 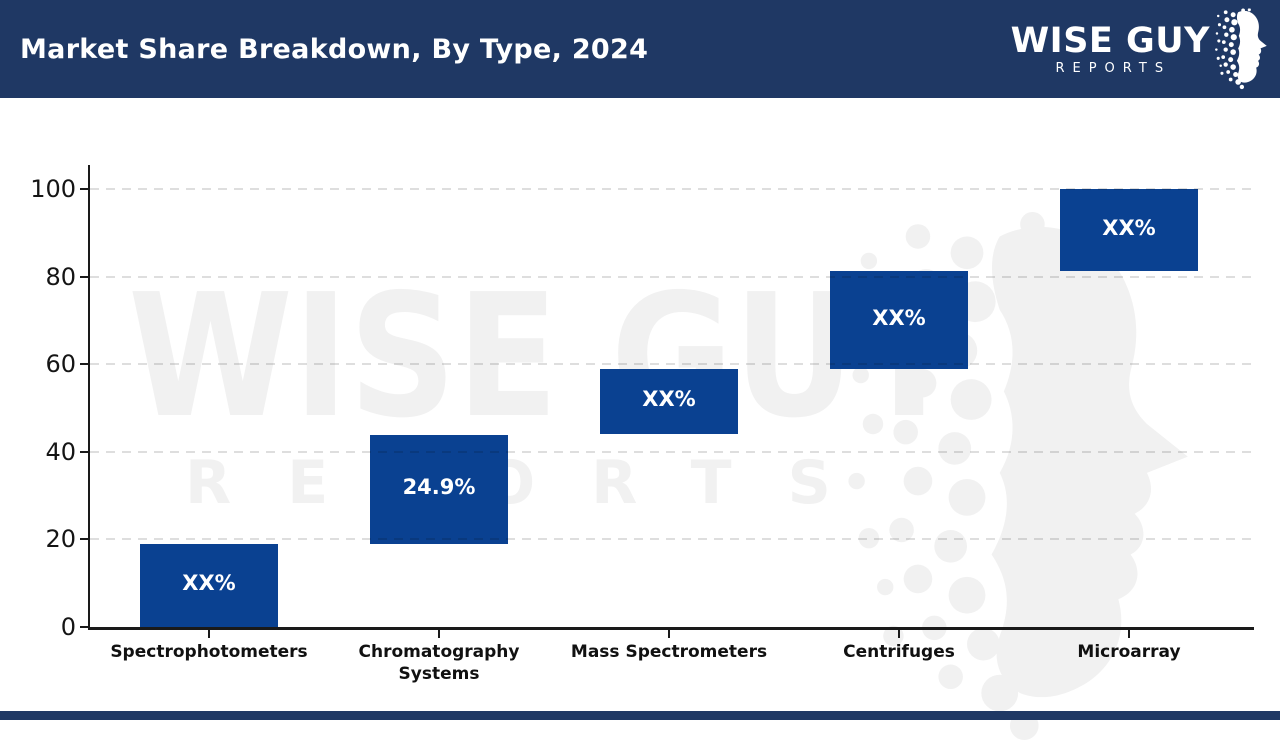 I want to click on y-tick-label: 100, so click(x=53, y=189).